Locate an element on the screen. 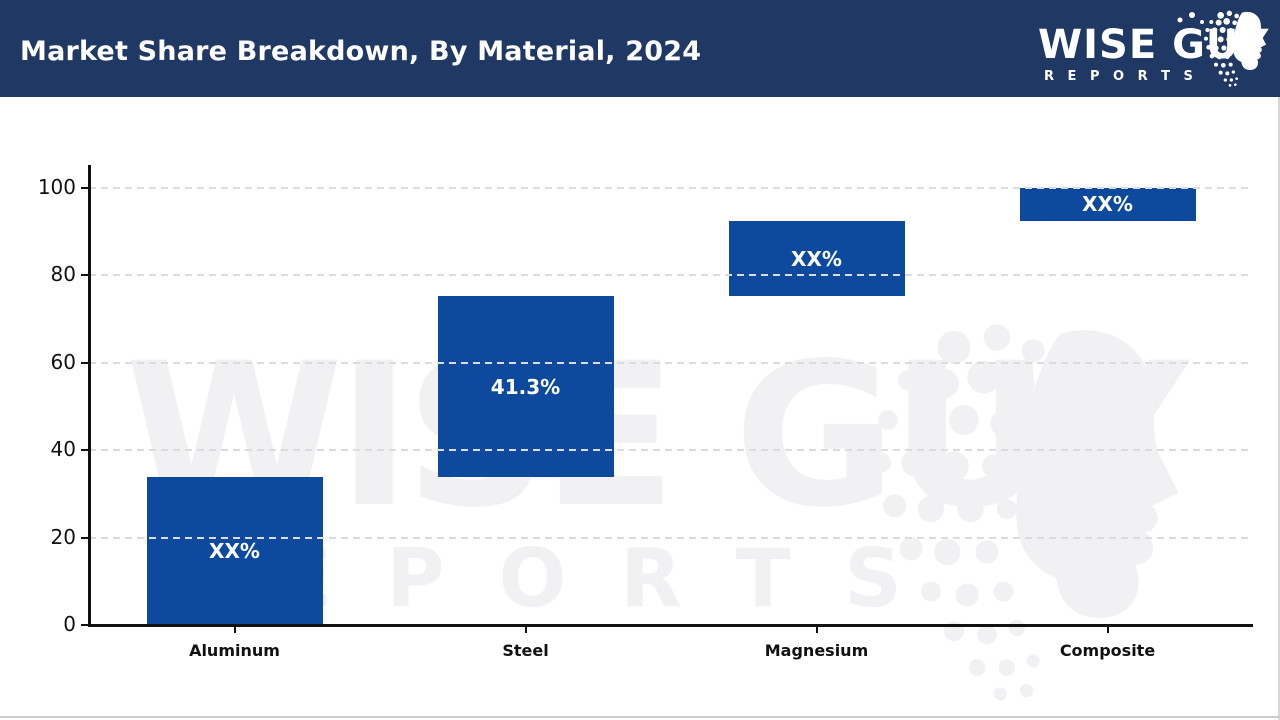 This screenshot has width=1280, height=720. wise-guy-logo-graphic: WISE GUY R E P O R T S is located at coordinates (1153, 48).